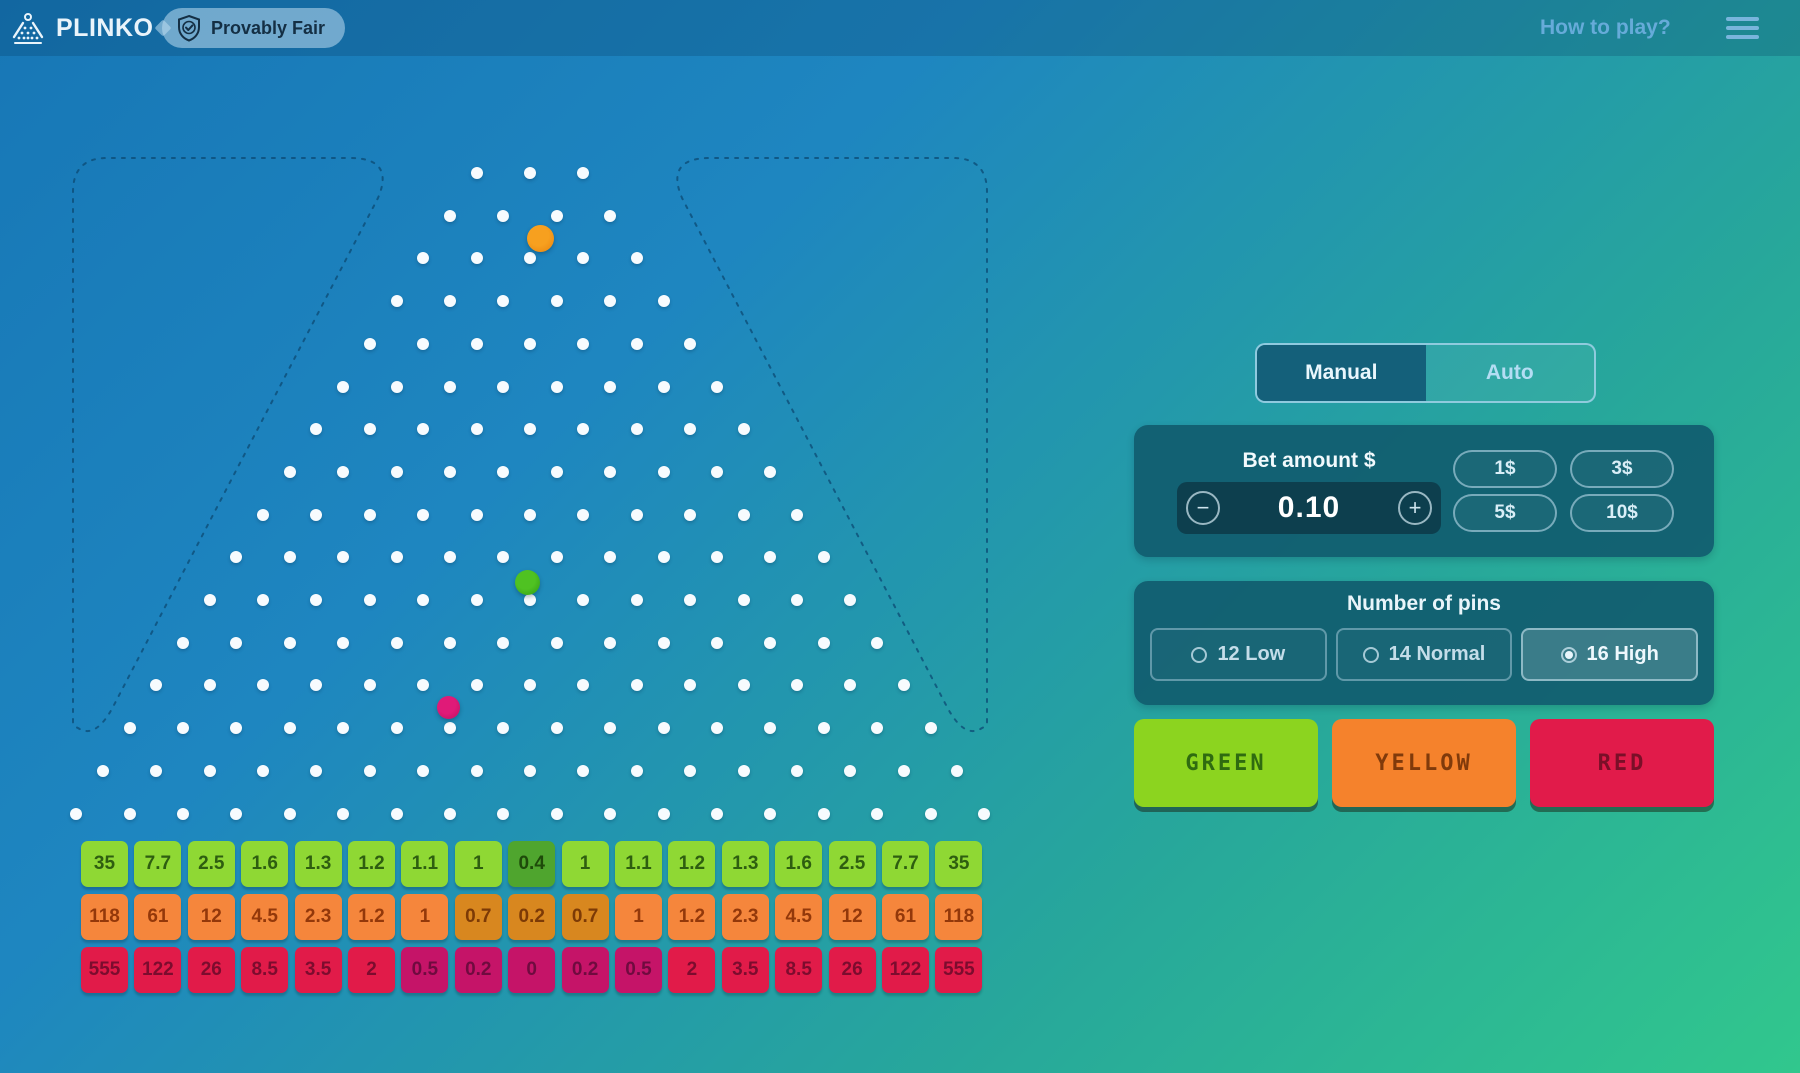  I want to click on quick-bet-10: 10$, so click(1622, 513).